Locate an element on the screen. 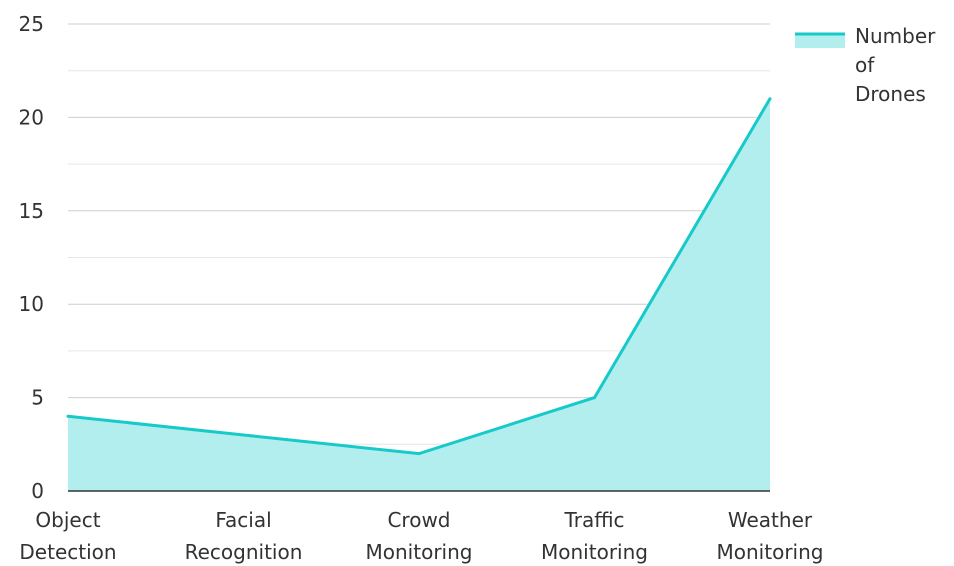 Image resolution: width=954 pixels, height=566 pixels. y-tick-label: 15 is located at coordinates (31, 211).